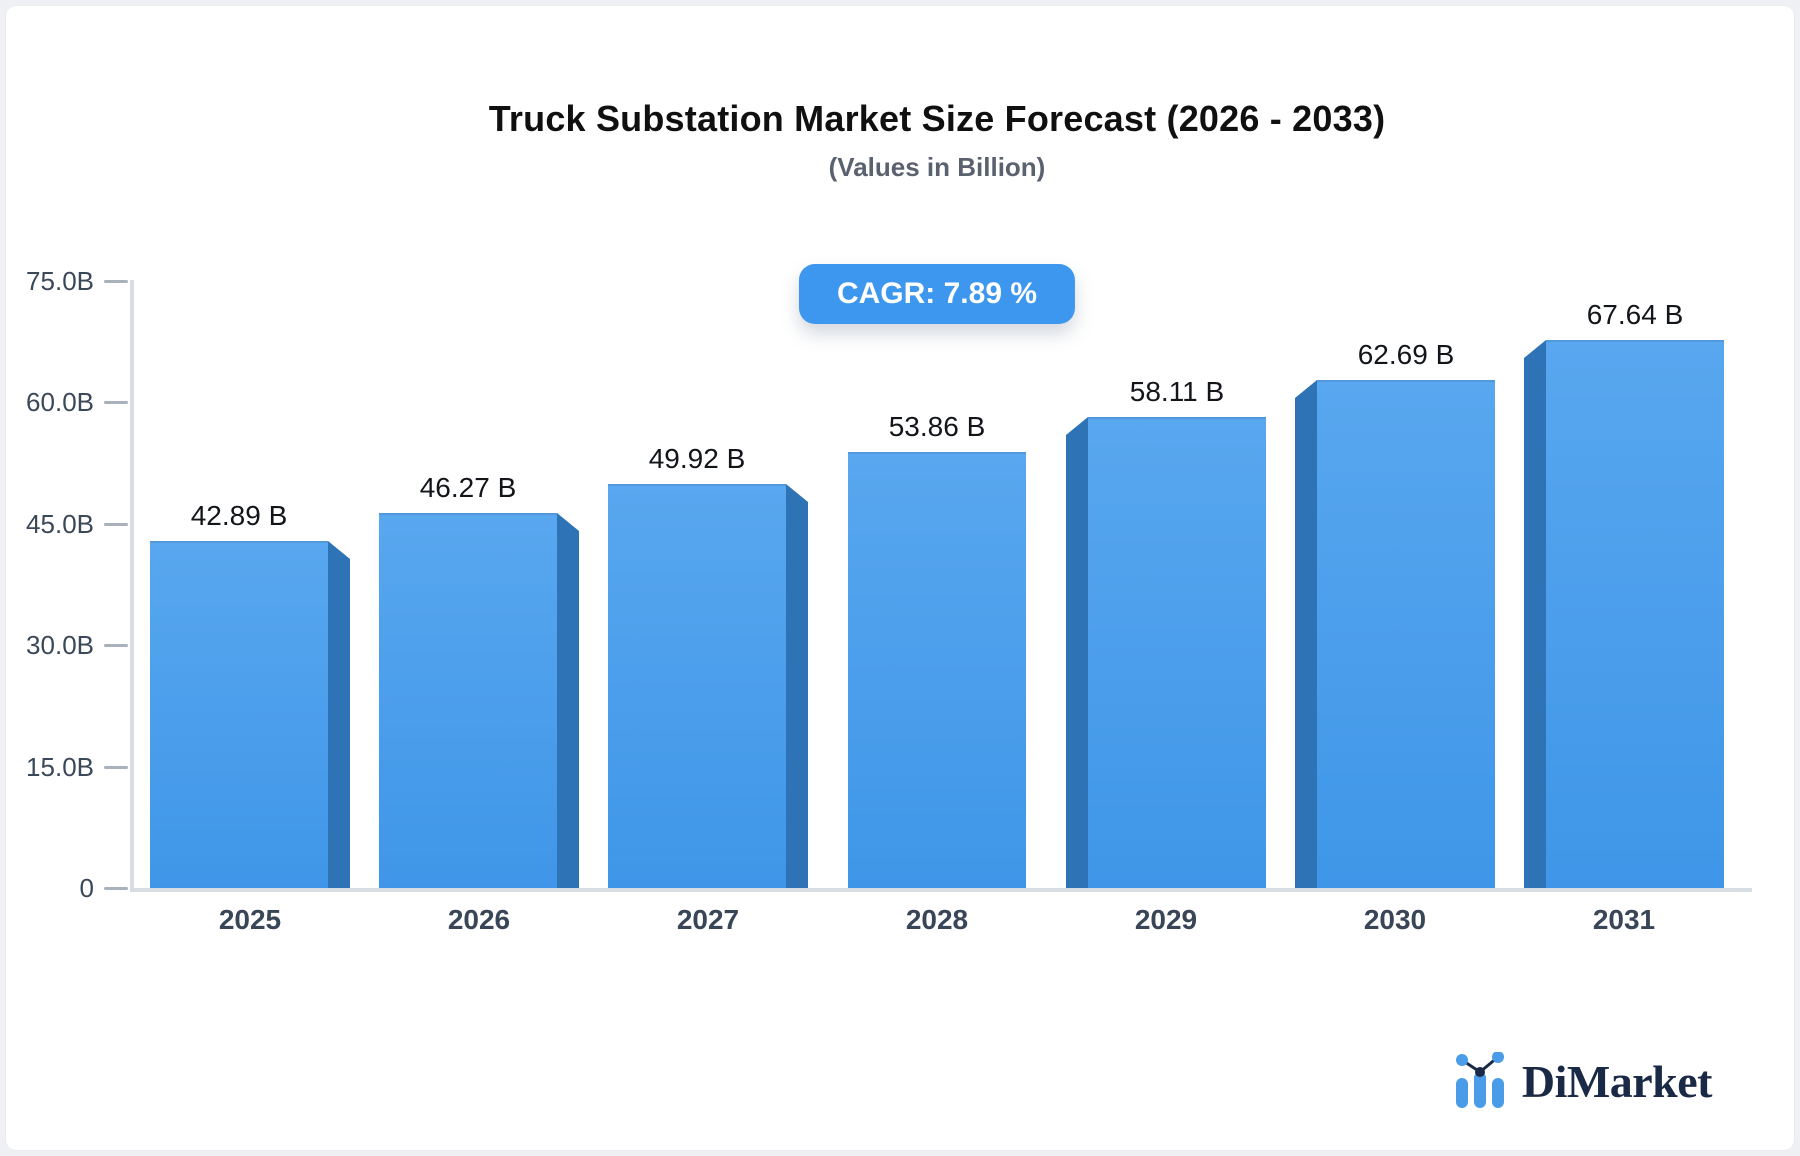 The height and width of the screenshot is (1156, 1800). Describe the element at coordinates (697, 458) in the screenshot. I see `bar-value-label: 49.92 B` at that location.